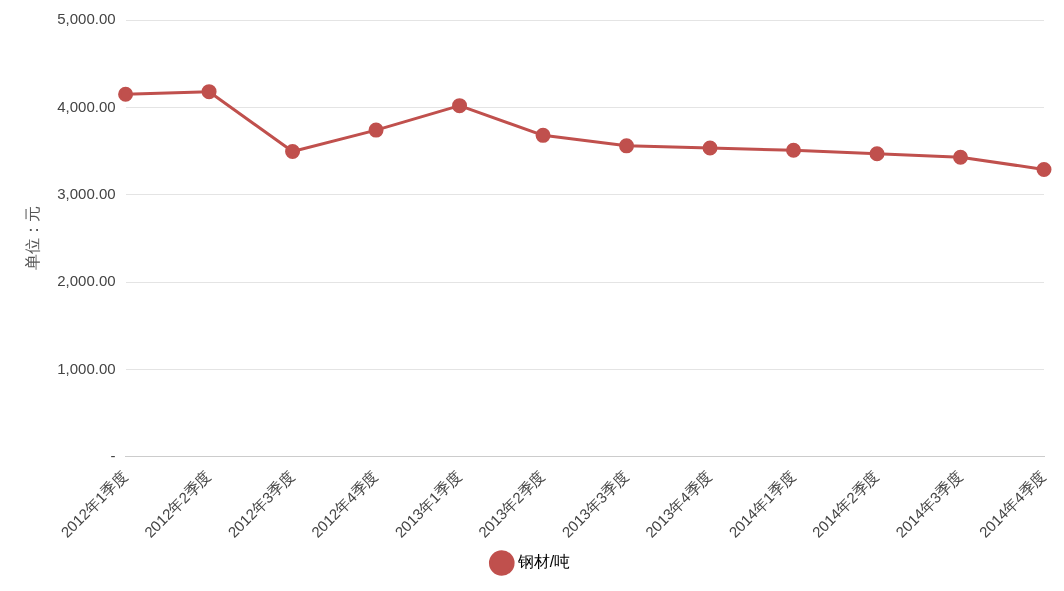  I want to click on y-tick-label: 3,000.00, so click(86, 193).